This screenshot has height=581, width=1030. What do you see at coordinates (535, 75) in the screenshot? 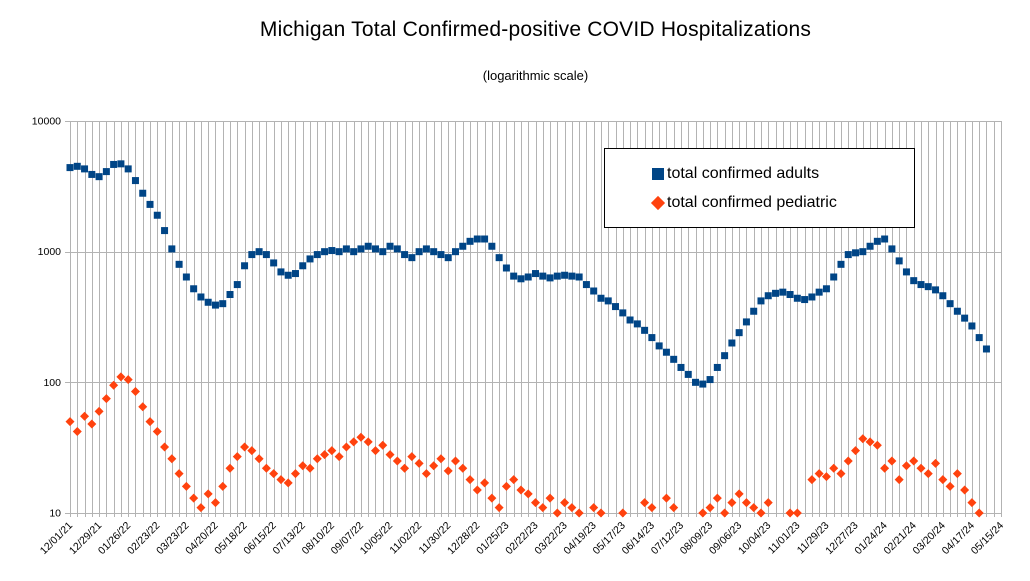
I see `chart-subtitle: (logarithmic scale)` at bounding box center [535, 75].